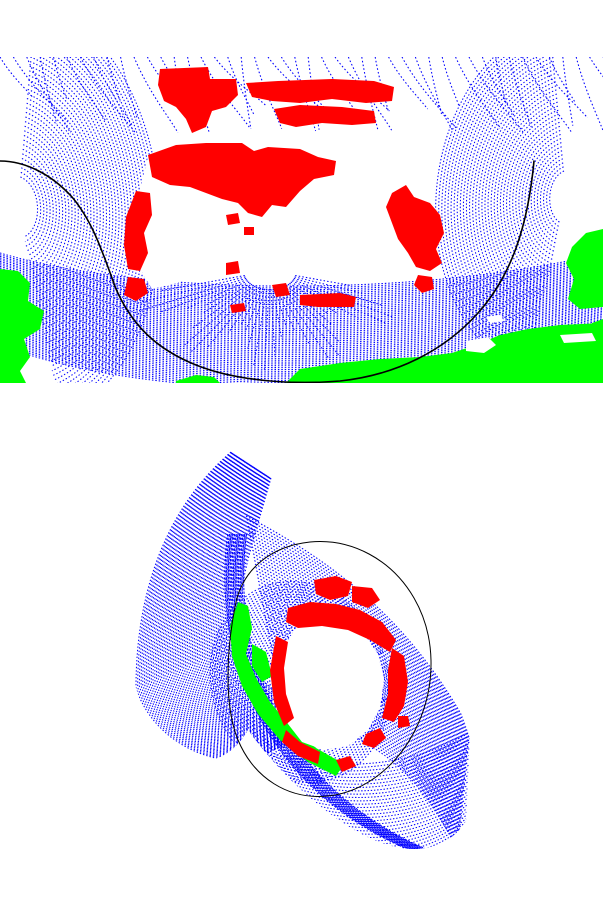 The image size is (603, 899). I want to click on polar-cap-rim-red, so click(340, 674).